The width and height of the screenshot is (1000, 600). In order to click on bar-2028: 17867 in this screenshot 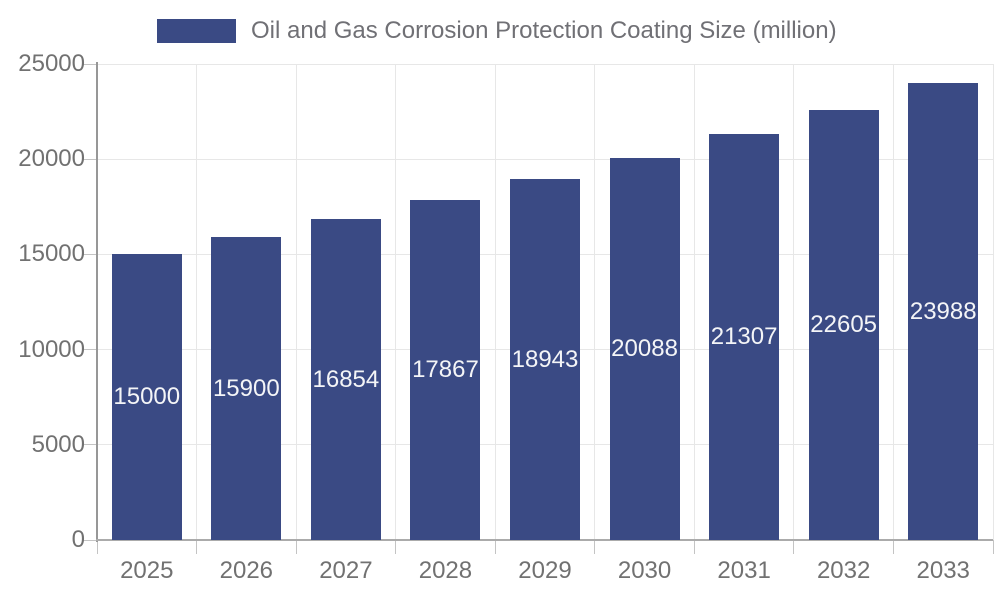, I will do `click(445, 369)`.